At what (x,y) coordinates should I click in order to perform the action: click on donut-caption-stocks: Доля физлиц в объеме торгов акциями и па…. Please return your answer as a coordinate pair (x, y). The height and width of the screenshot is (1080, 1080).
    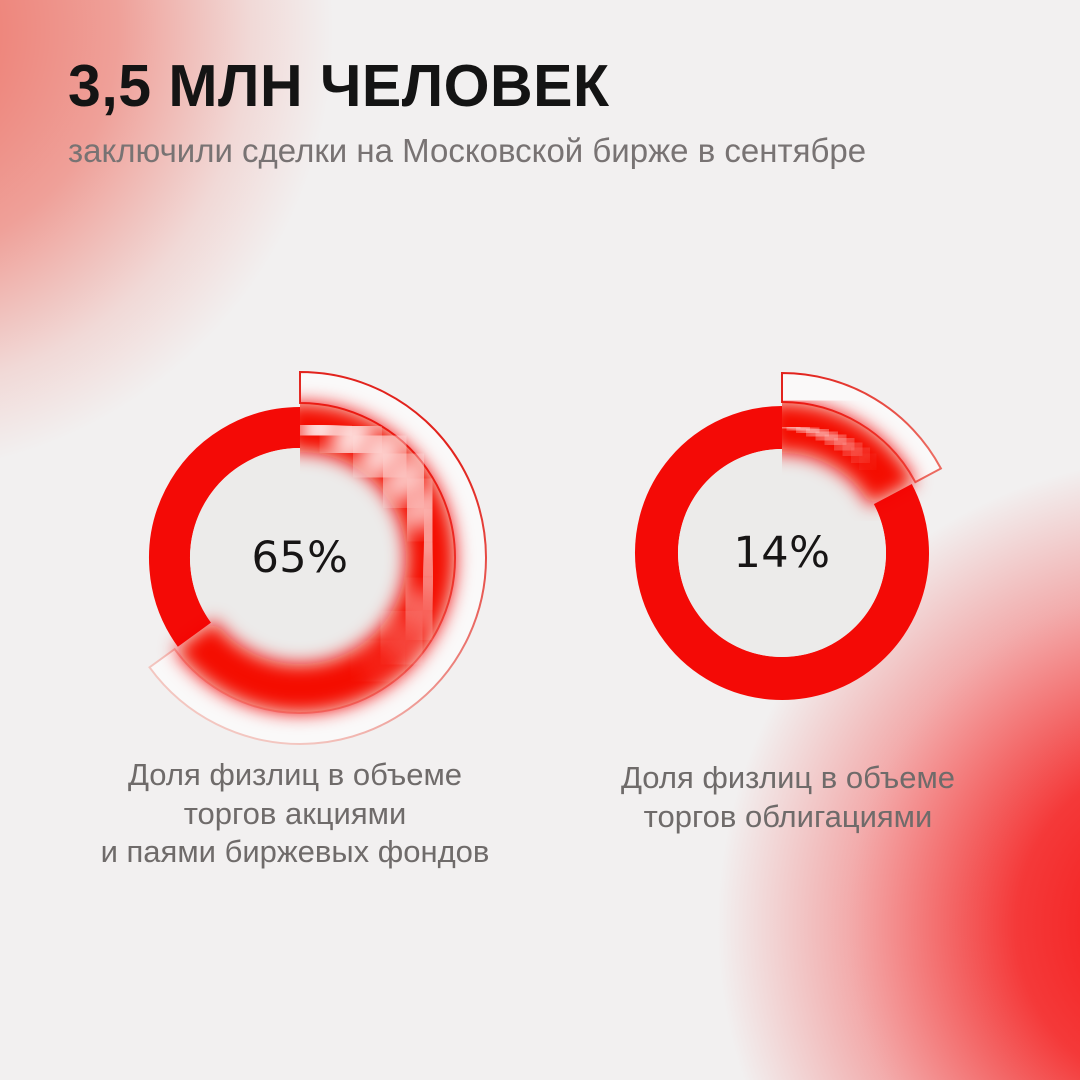
    Looking at the image, I should click on (295, 814).